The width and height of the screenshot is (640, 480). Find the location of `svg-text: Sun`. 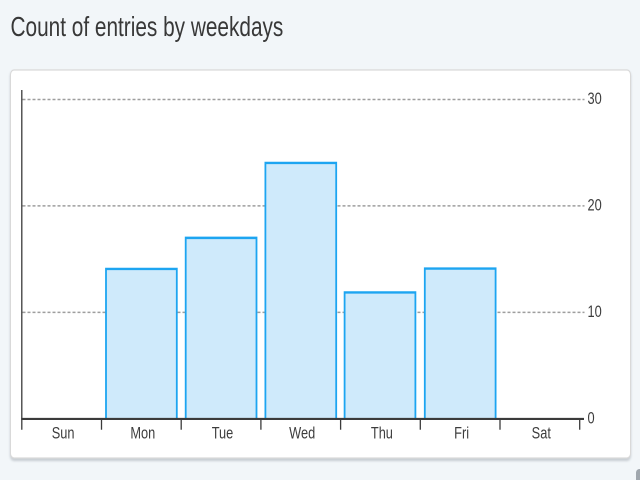

svg-text: Sun is located at coordinates (63, 433).